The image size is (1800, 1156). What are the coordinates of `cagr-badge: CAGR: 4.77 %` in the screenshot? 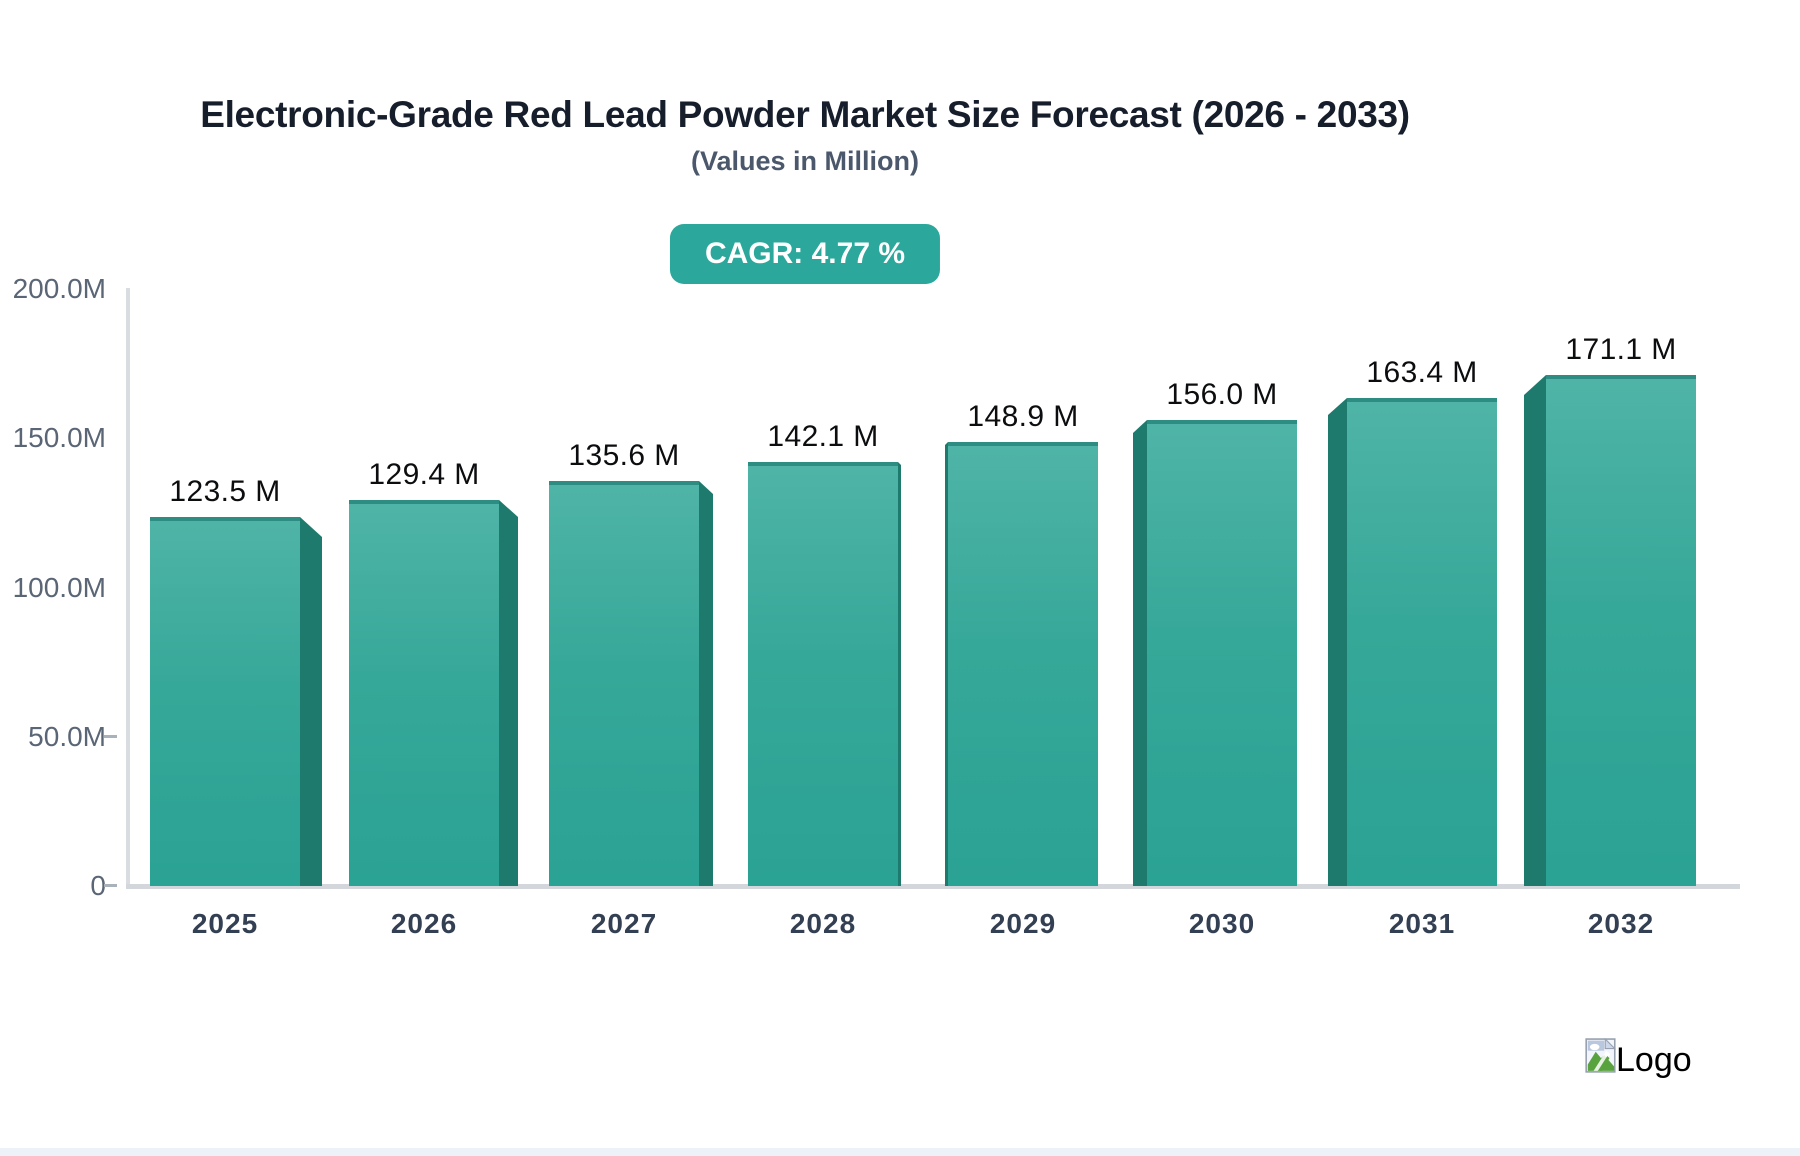 It's located at (805, 254).